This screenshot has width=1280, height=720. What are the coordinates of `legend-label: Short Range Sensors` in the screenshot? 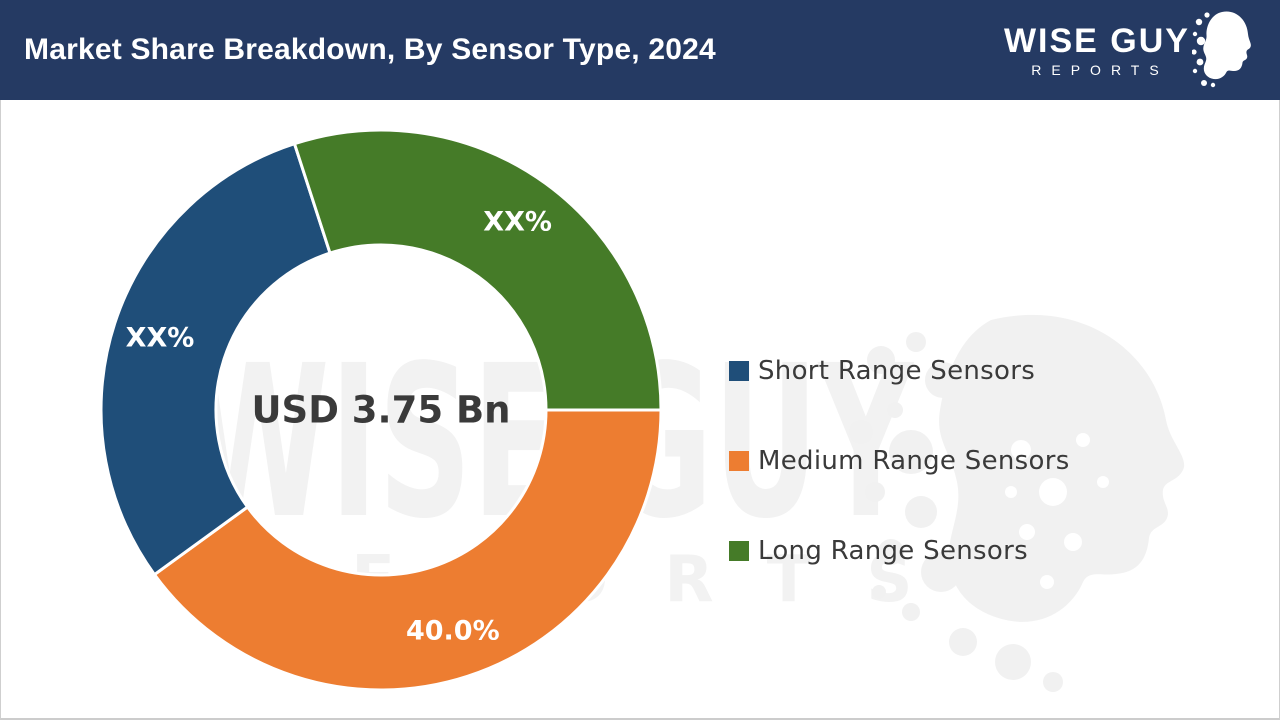 It's located at (897, 371).